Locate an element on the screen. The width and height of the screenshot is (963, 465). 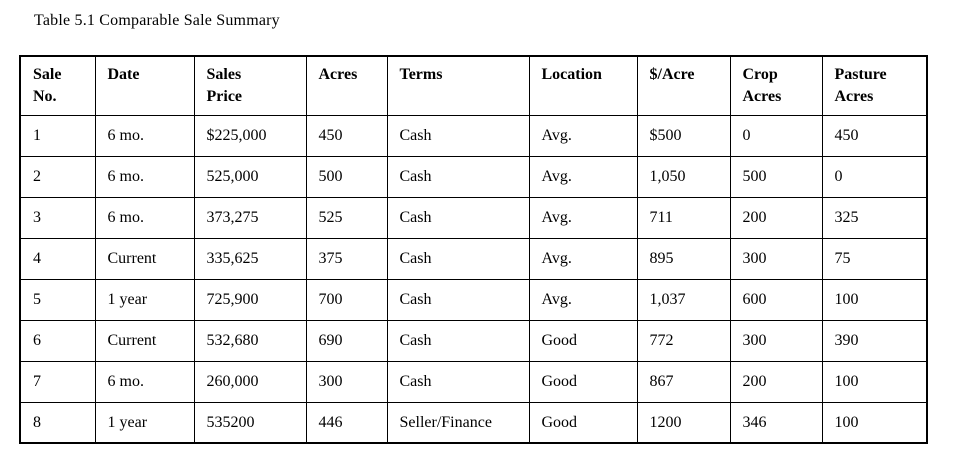
column-header: Date is located at coordinates (144, 85).